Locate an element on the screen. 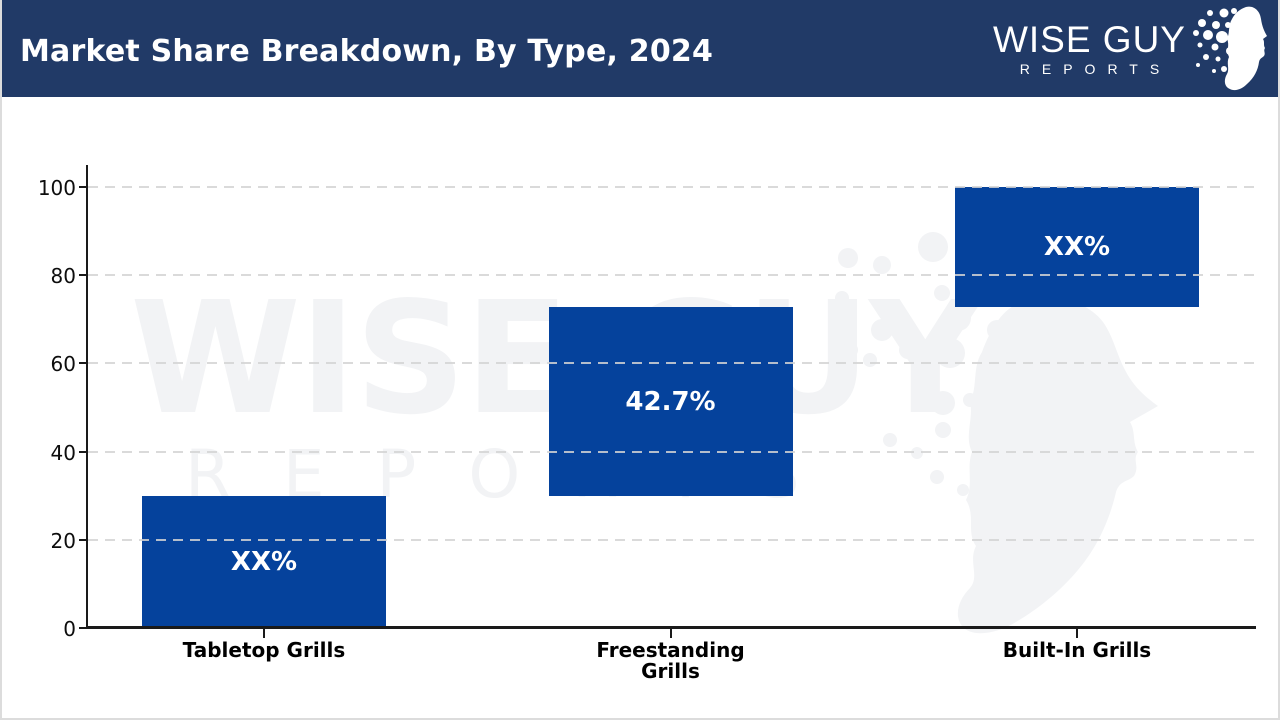 This screenshot has width=1280, height=720. brand-name: WISE GUY is located at coordinates (1089, 39).